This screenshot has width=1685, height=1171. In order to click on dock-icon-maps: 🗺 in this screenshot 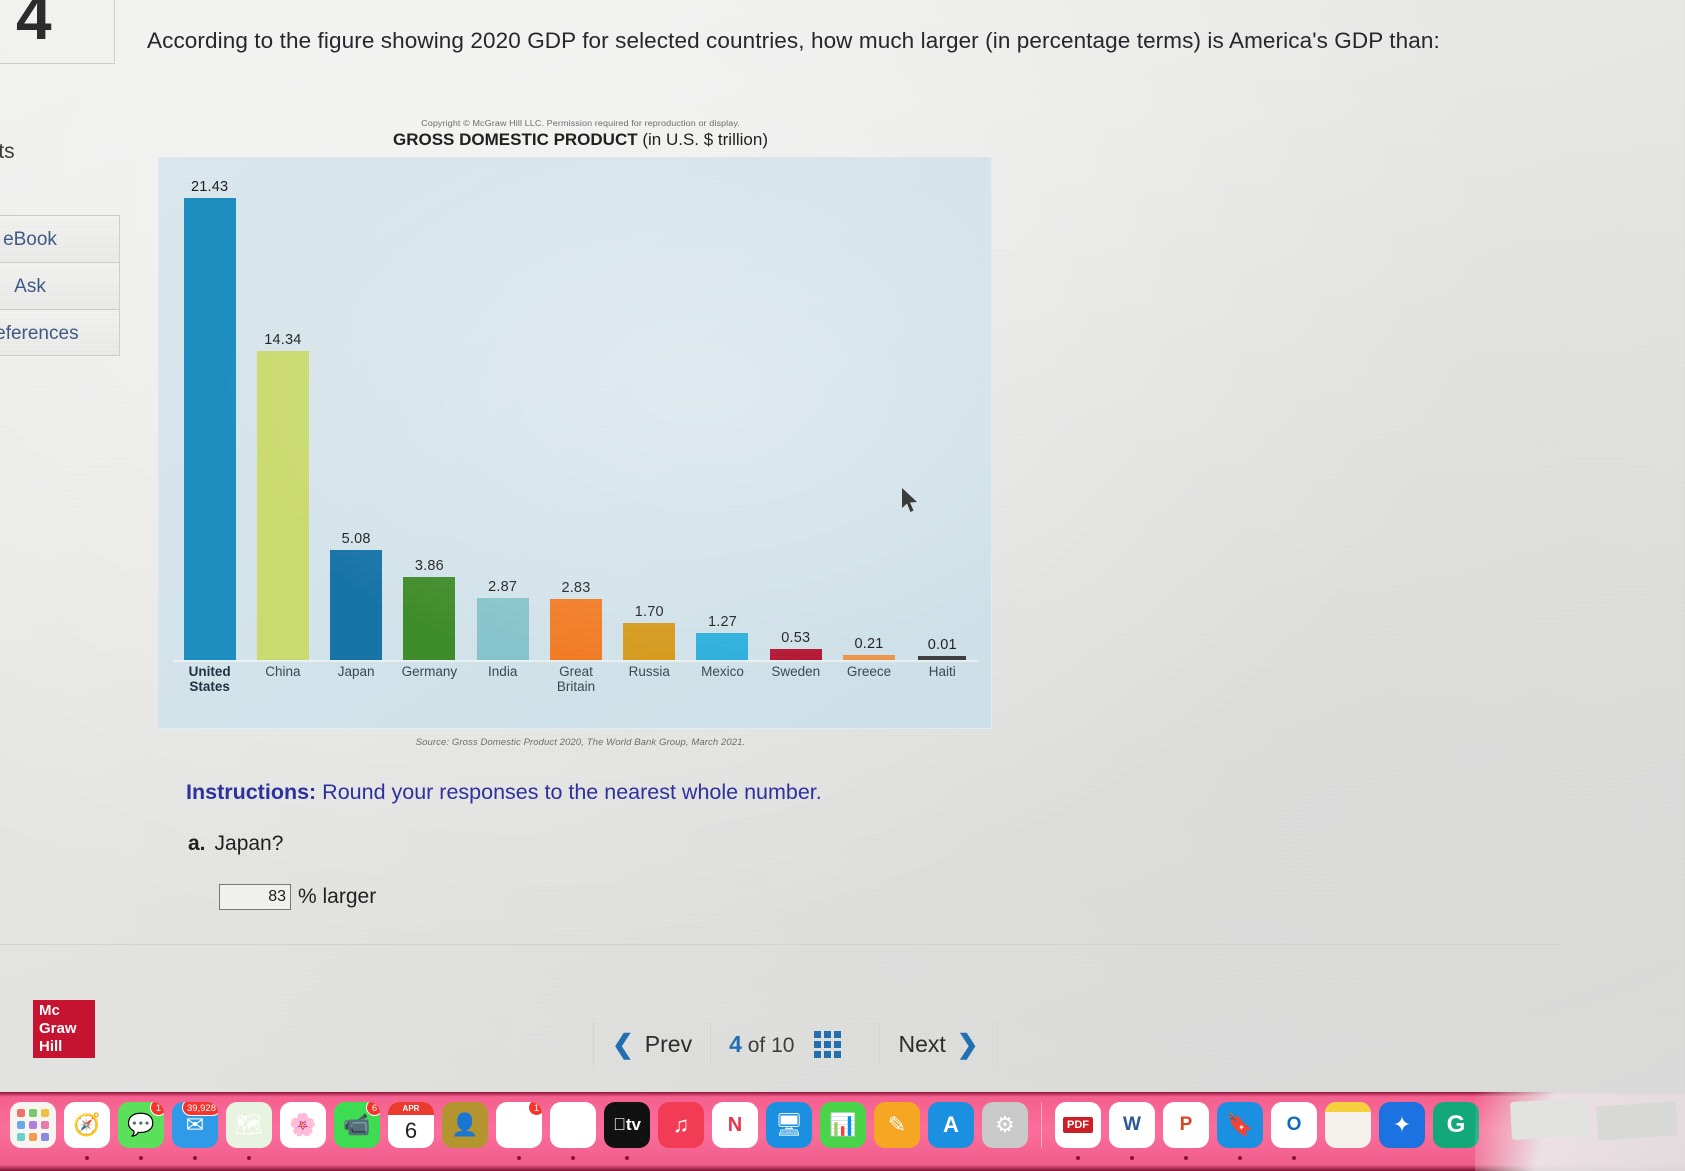, I will do `click(249, 1125)`.